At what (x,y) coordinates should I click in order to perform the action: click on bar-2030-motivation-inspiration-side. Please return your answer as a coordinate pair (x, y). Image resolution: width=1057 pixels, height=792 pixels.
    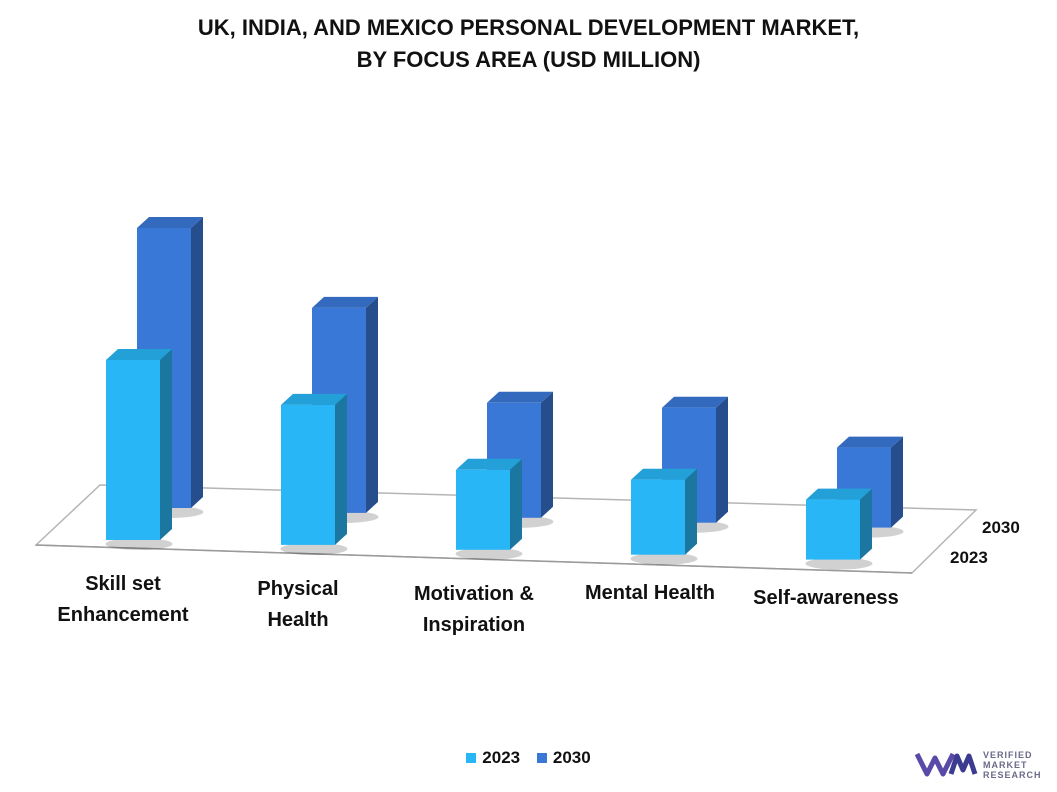
    Looking at the image, I should click on (547, 454).